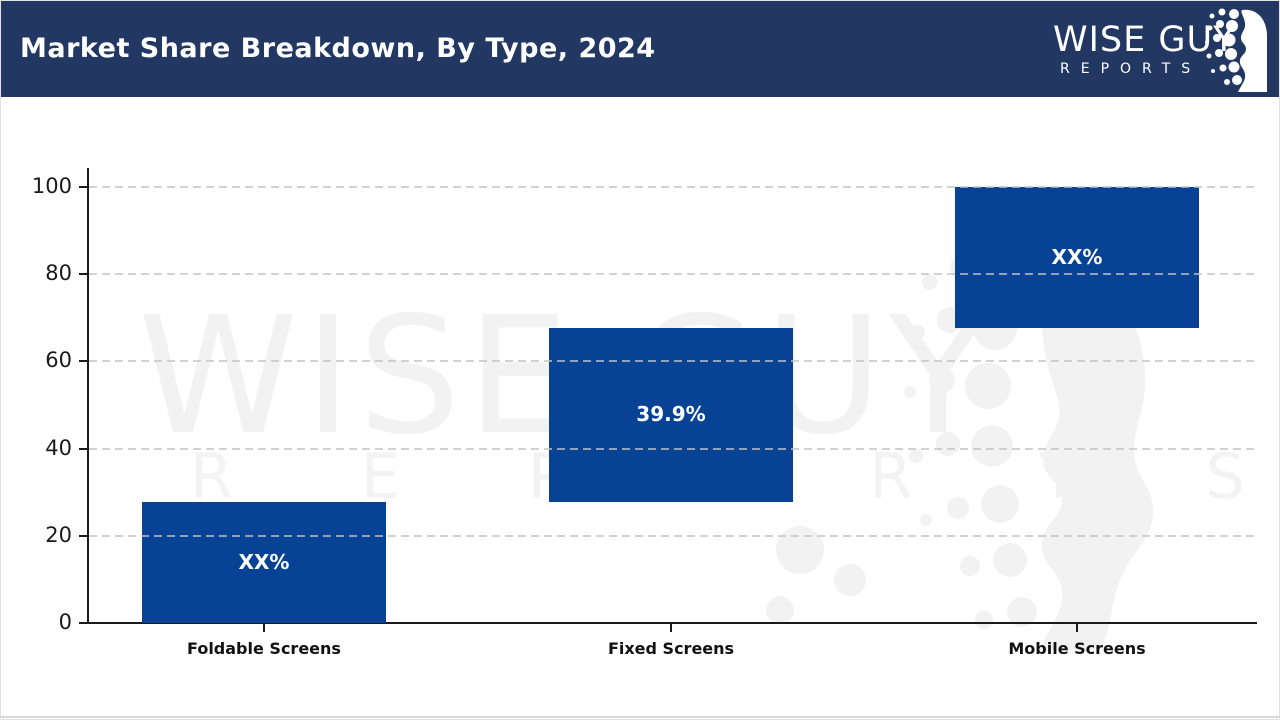 The height and width of the screenshot is (720, 1280). Describe the element at coordinates (1144, 40) in the screenshot. I see `logo-wordmark: WISE GUY` at that location.